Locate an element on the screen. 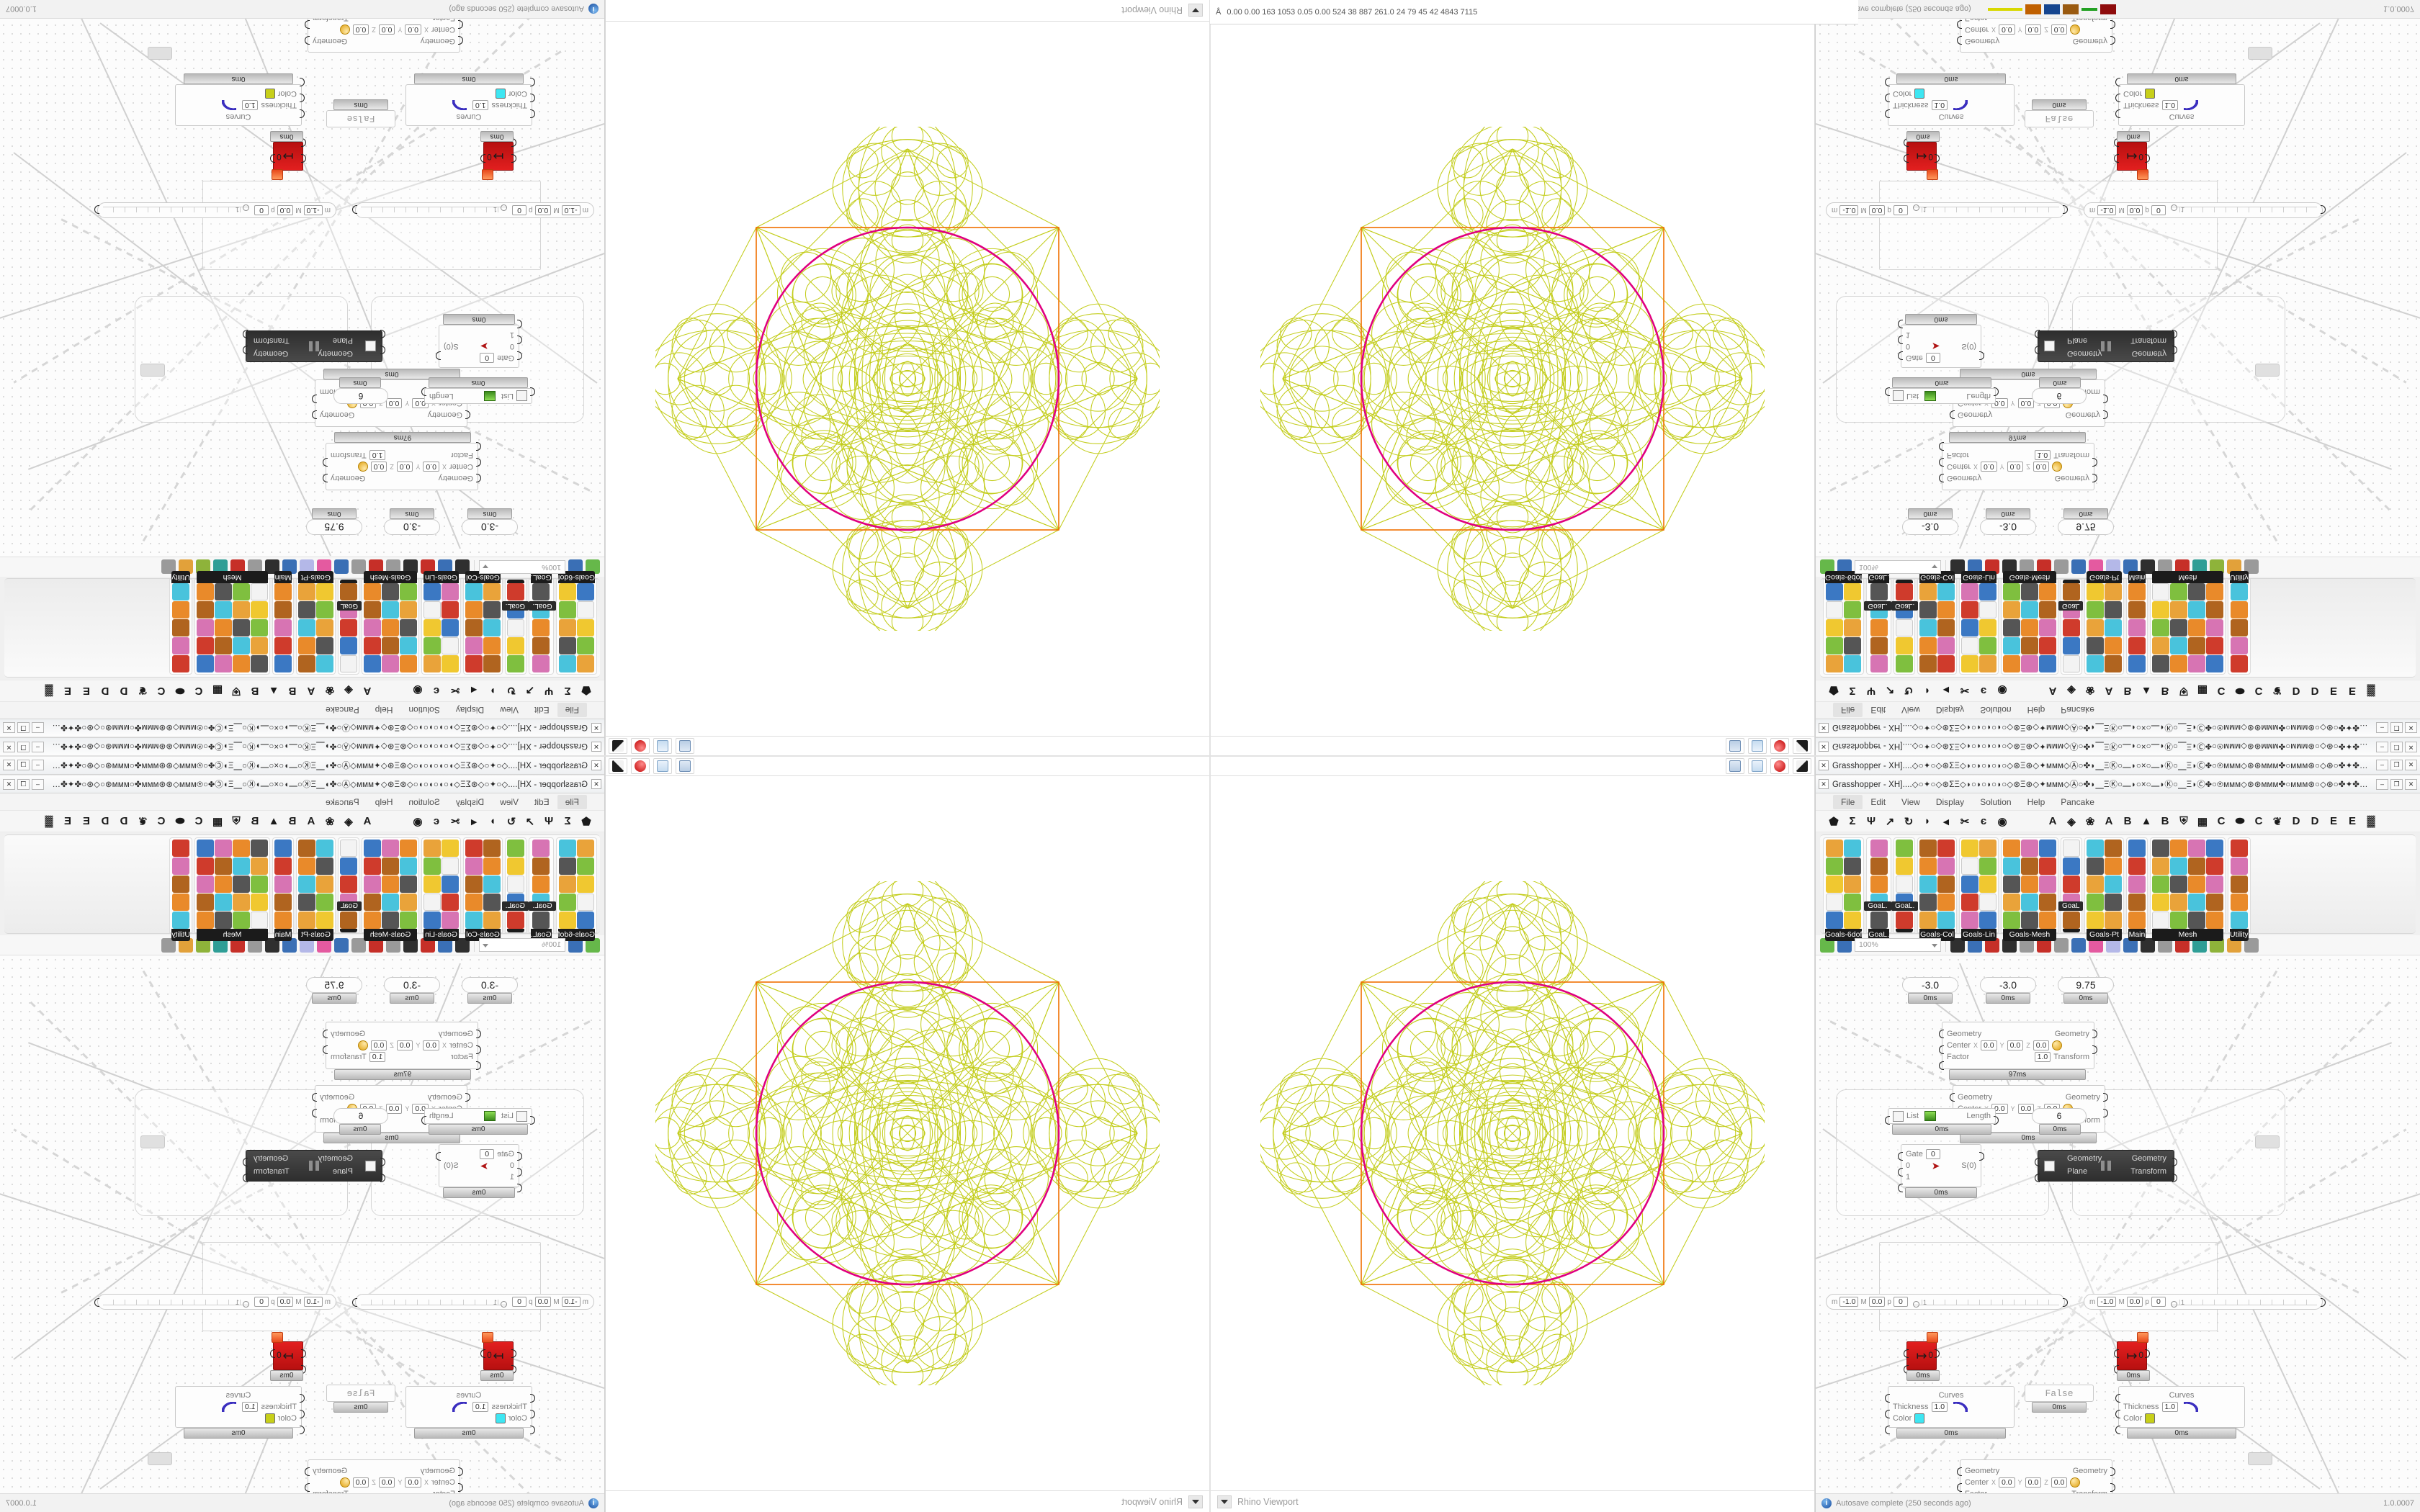 This screenshot has width=2420, height=1512. toolbar-glyph-3: ↗ is located at coordinates (1890, 821).